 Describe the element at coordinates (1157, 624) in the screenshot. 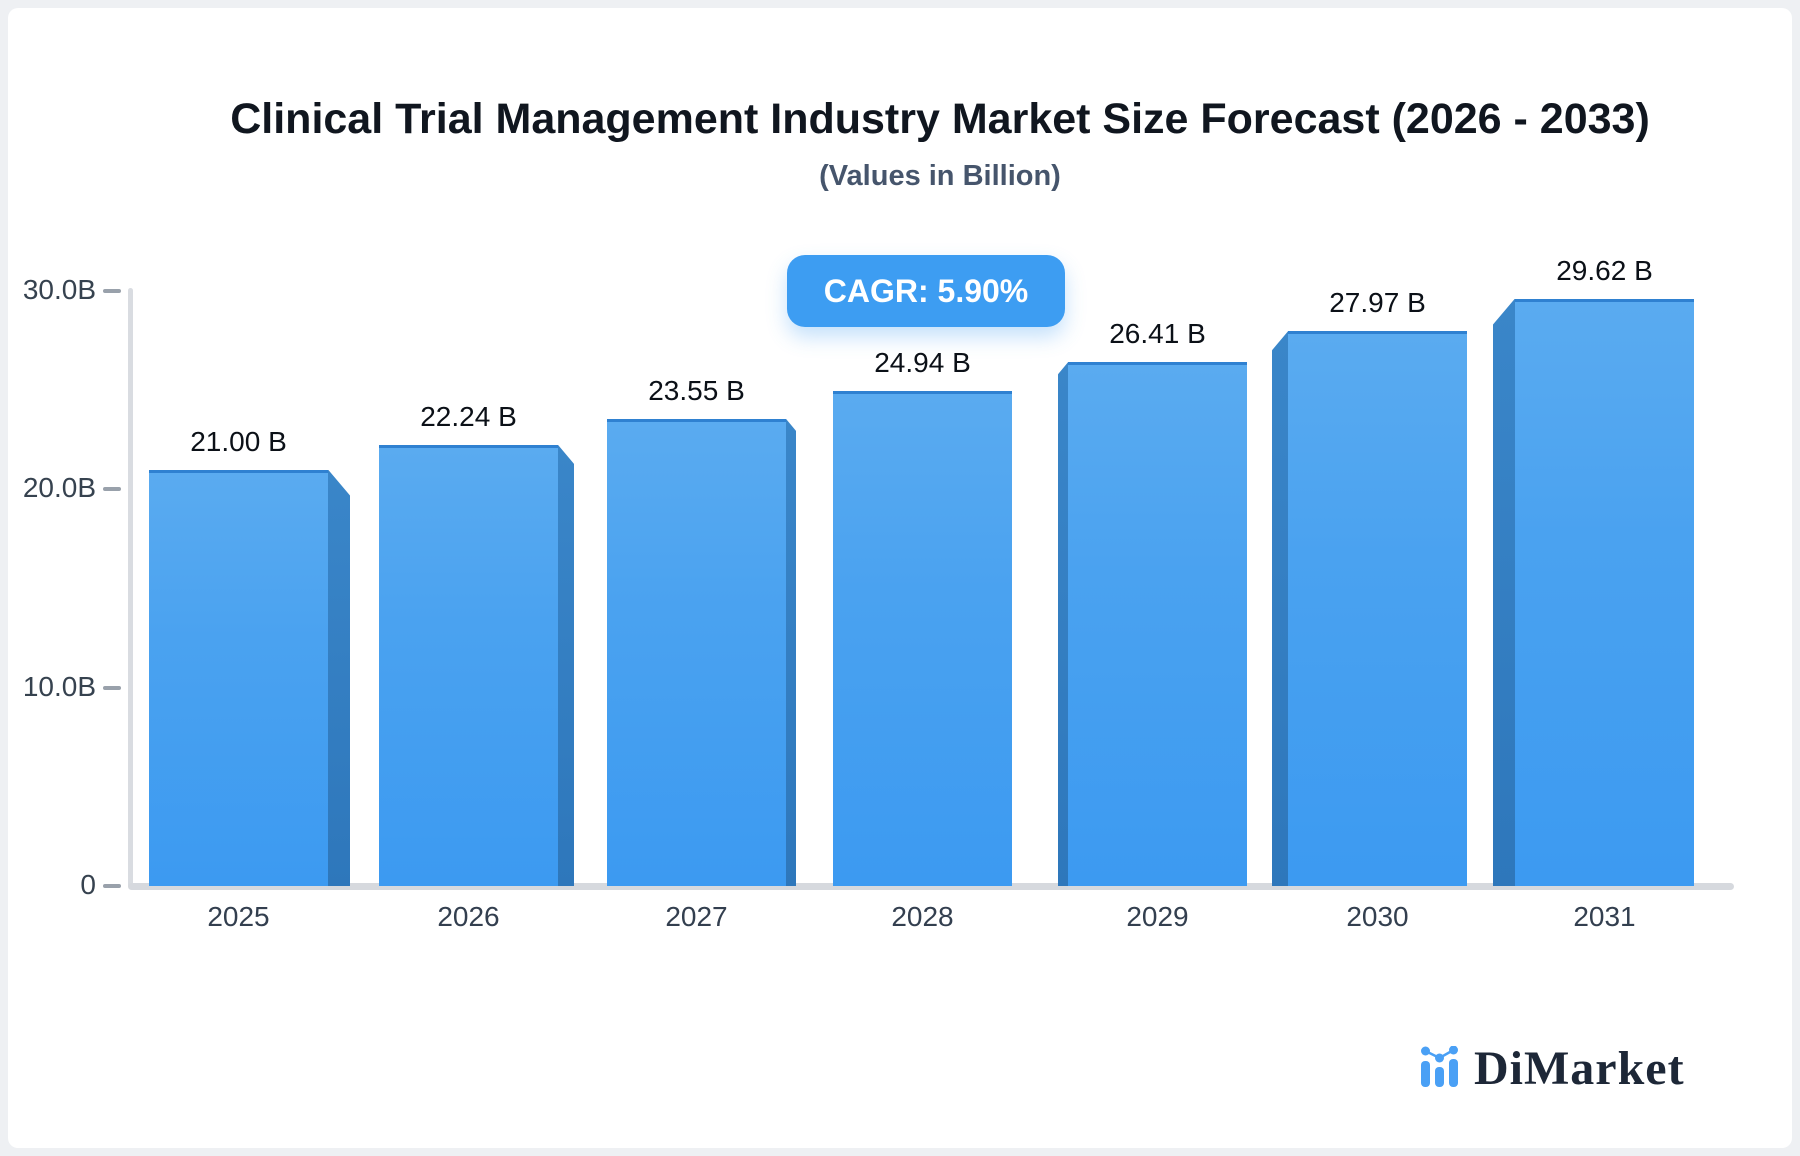

I see `bar-2029` at that location.